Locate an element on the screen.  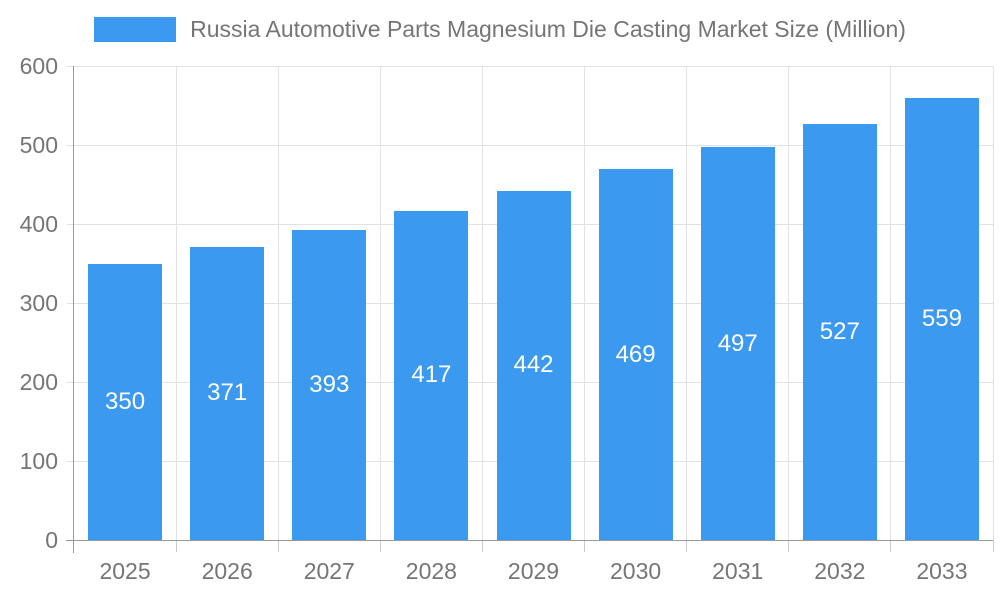
x-tick-label: 2032 is located at coordinates (840, 571).